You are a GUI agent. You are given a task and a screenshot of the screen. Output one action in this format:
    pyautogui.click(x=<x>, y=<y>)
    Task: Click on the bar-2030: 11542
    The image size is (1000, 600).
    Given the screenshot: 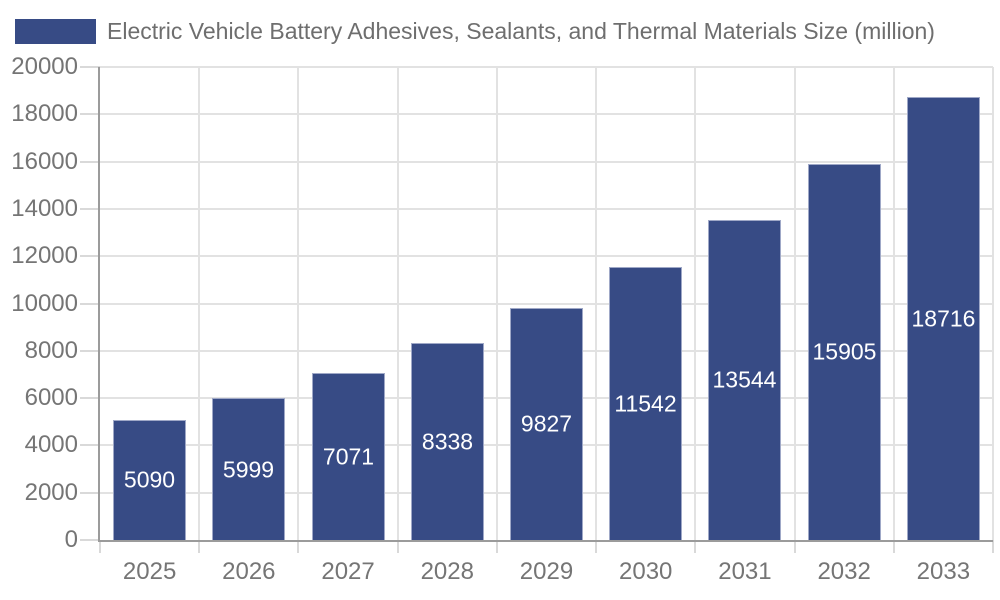 What is the action you would take?
    pyautogui.click(x=645, y=403)
    